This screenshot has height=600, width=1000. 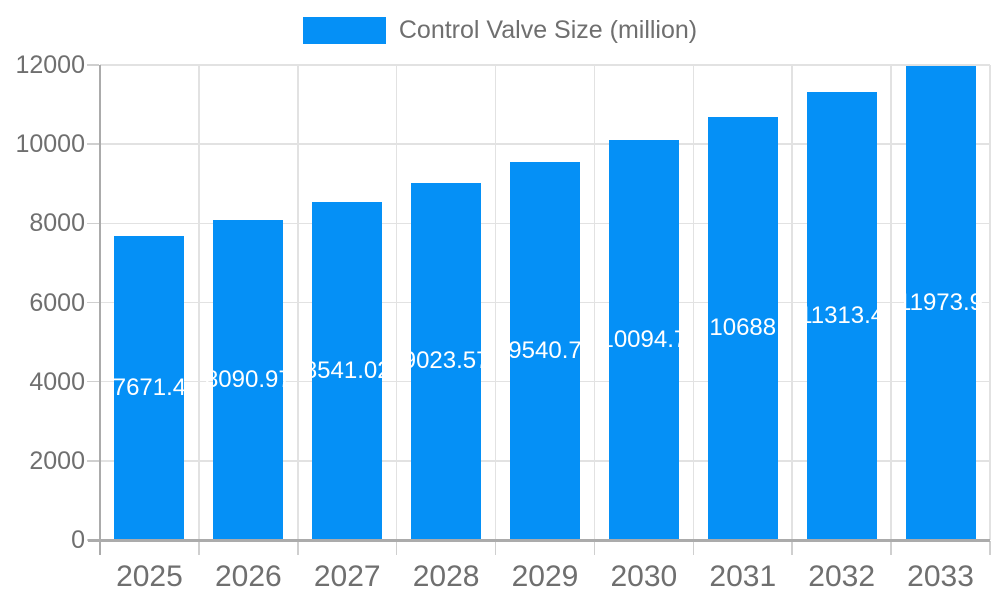 I want to click on bar-value-label: 8090.97, so click(x=248, y=379).